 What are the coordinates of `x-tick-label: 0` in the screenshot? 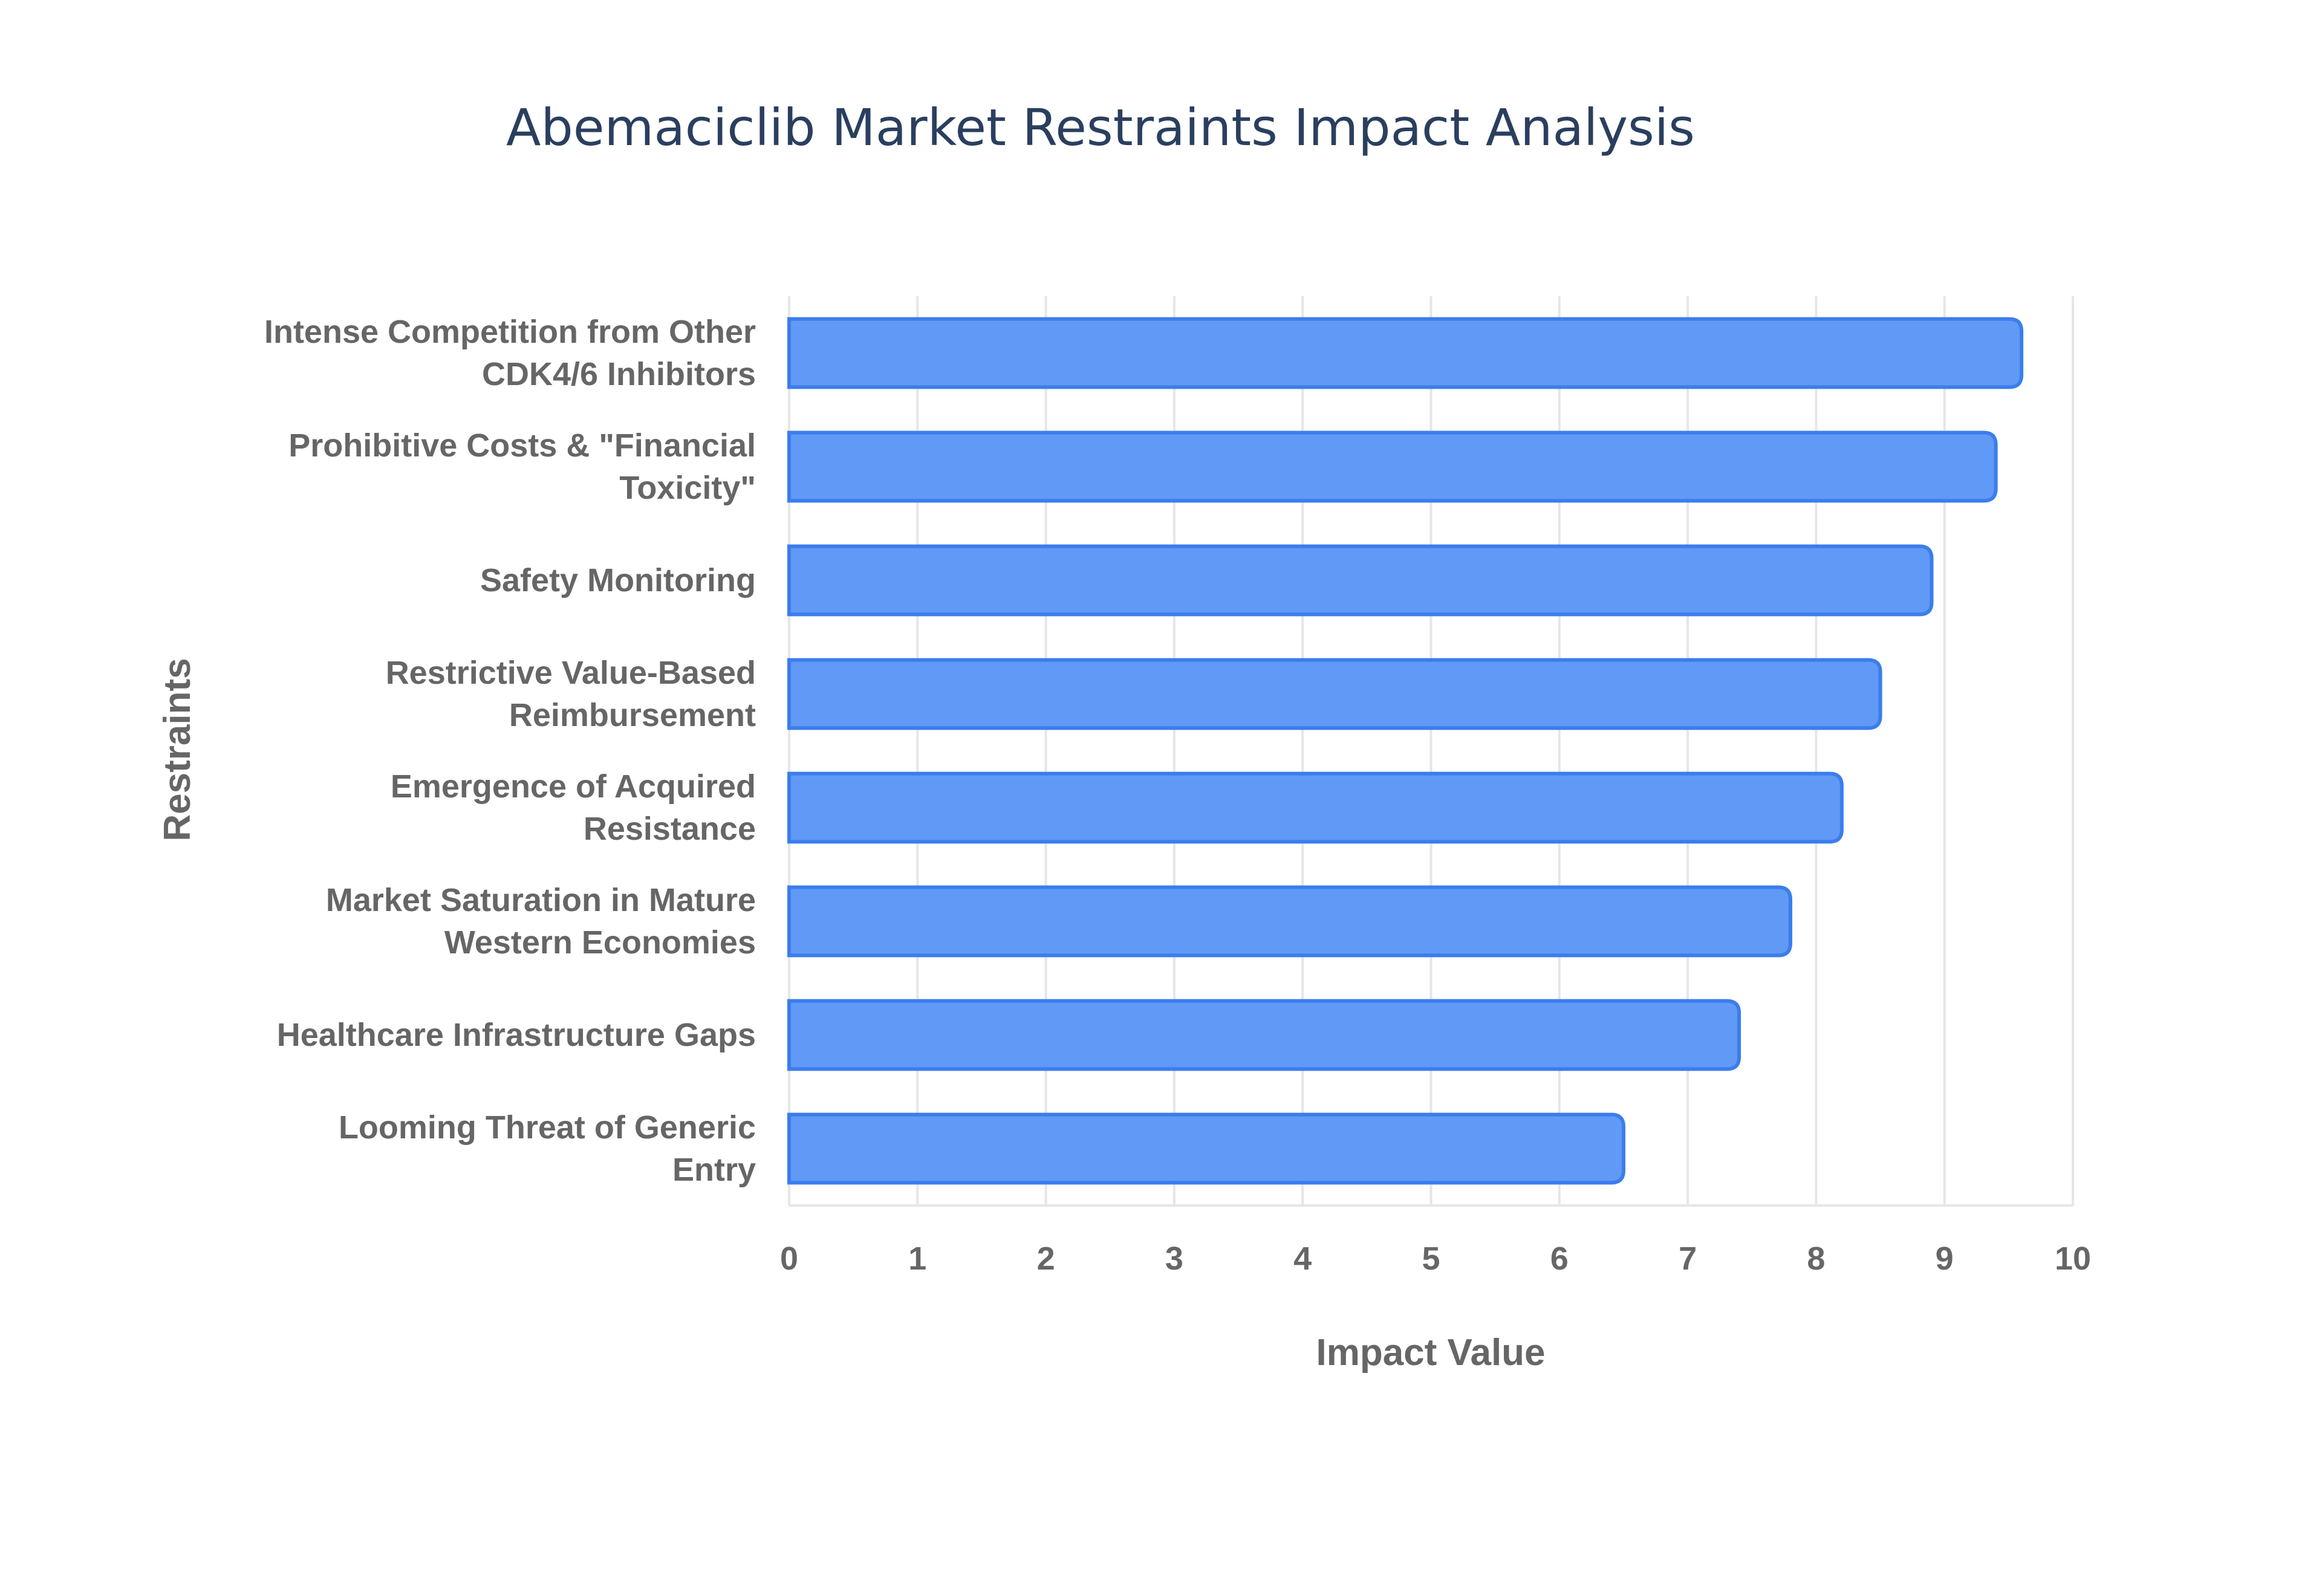 It's located at (789, 1259).